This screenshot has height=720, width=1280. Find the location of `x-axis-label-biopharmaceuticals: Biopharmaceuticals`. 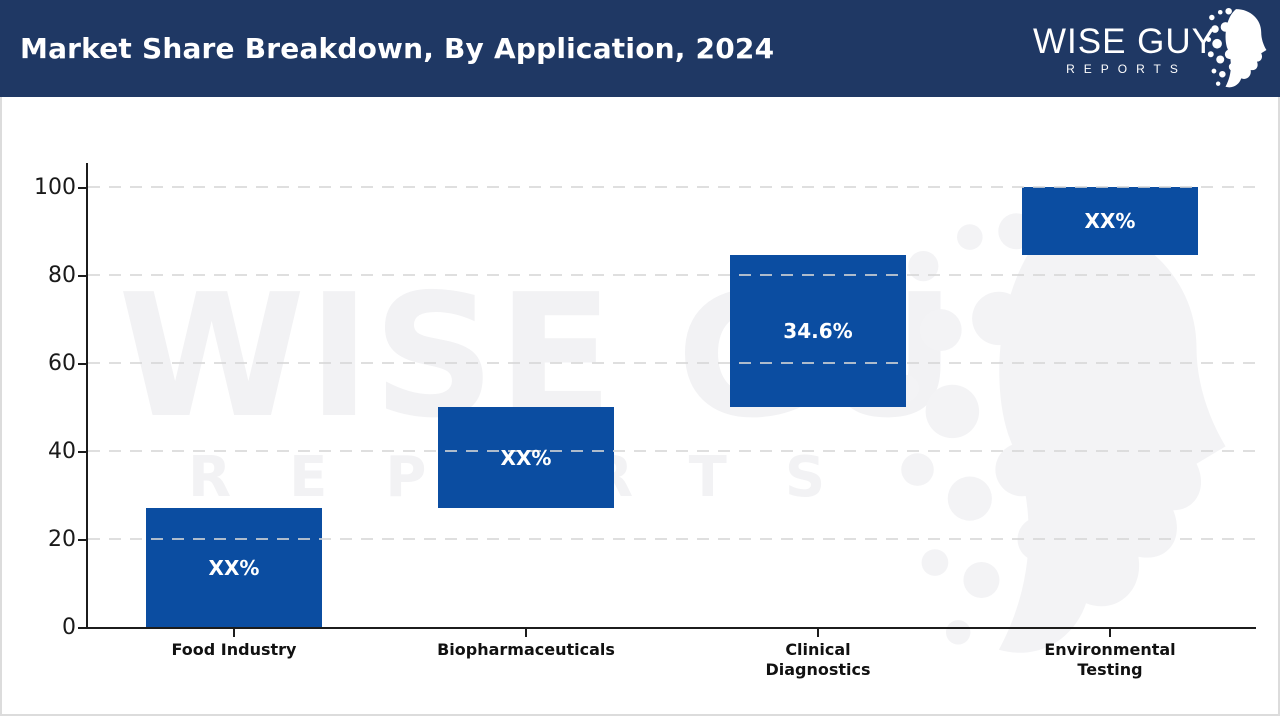

x-axis-label-biopharmaceuticals: Biopharmaceuticals is located at coordinates (526, 650).